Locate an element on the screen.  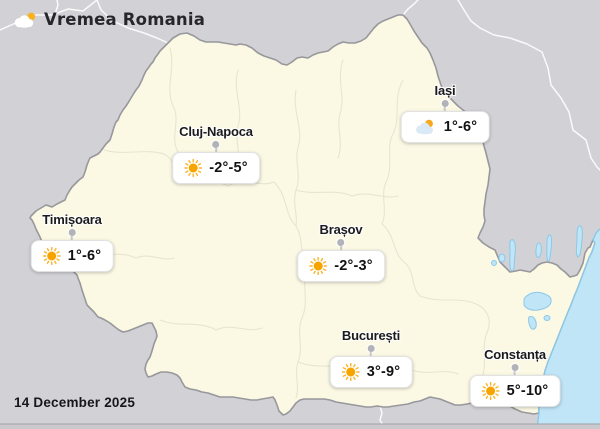
weather-badge: 3°-9° is located at coordinates (371, 372).